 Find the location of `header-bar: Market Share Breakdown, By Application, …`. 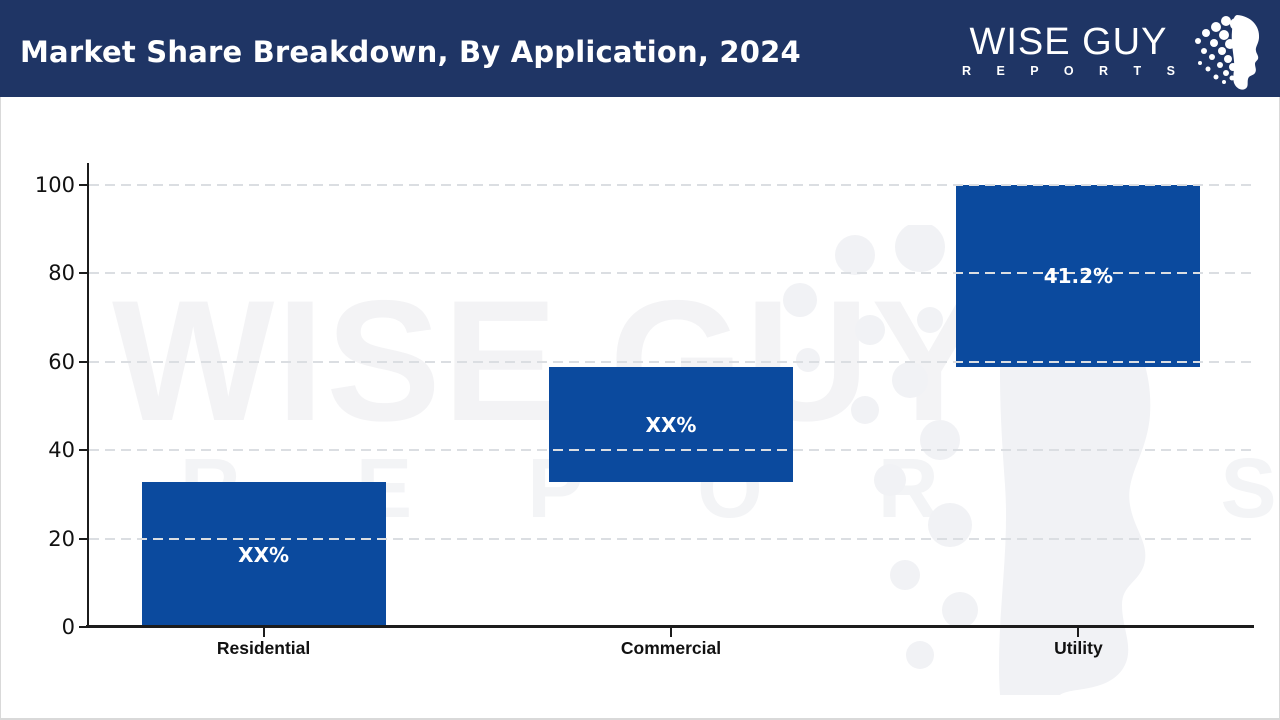

header-bar: Market Share Breakdown, By Application, … is located at coordinates (640, 48).